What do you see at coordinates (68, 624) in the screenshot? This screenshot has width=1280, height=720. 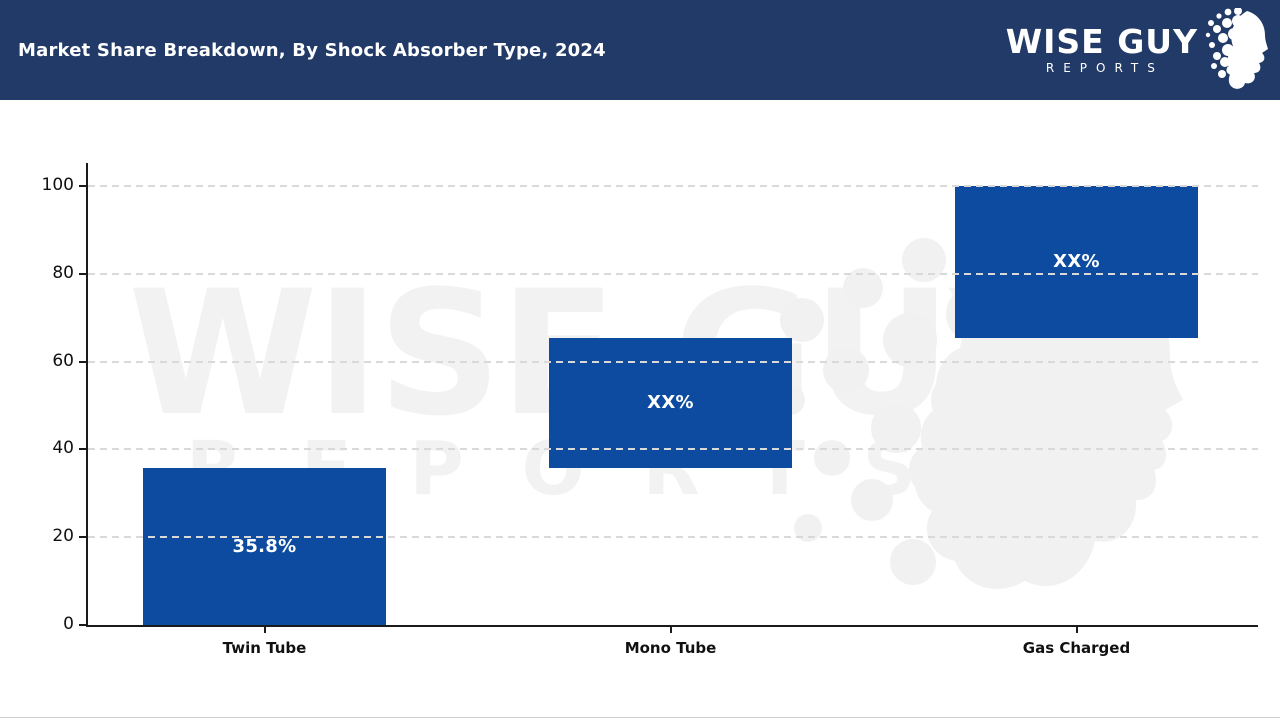 I see `y-tick-label-0: 0` at bounding box center [68, 624].